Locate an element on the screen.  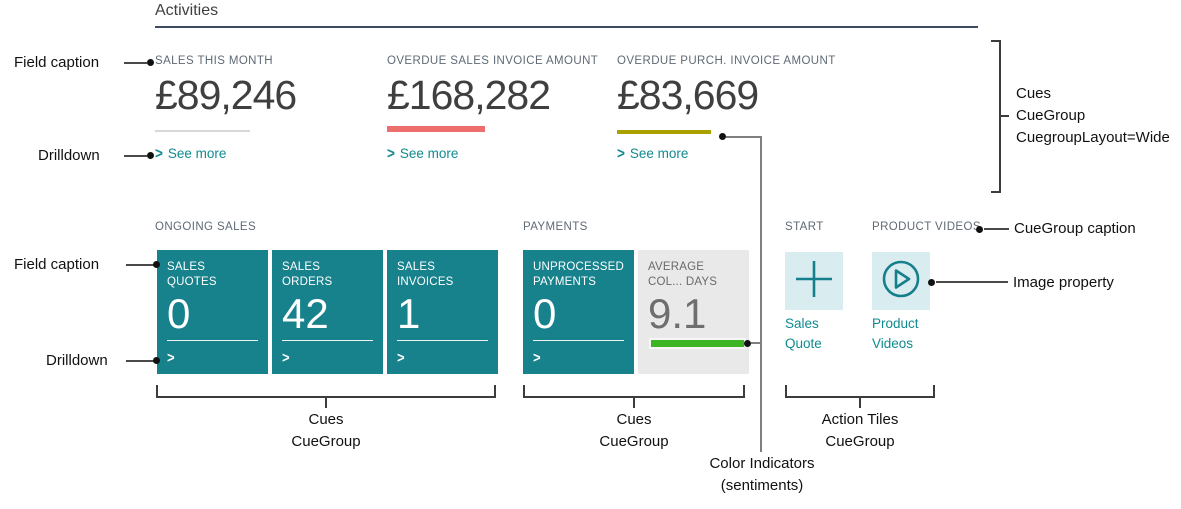
cue-tile-sales-orders: SALES ORDERS 42 > is located at coordinates (327, 312).